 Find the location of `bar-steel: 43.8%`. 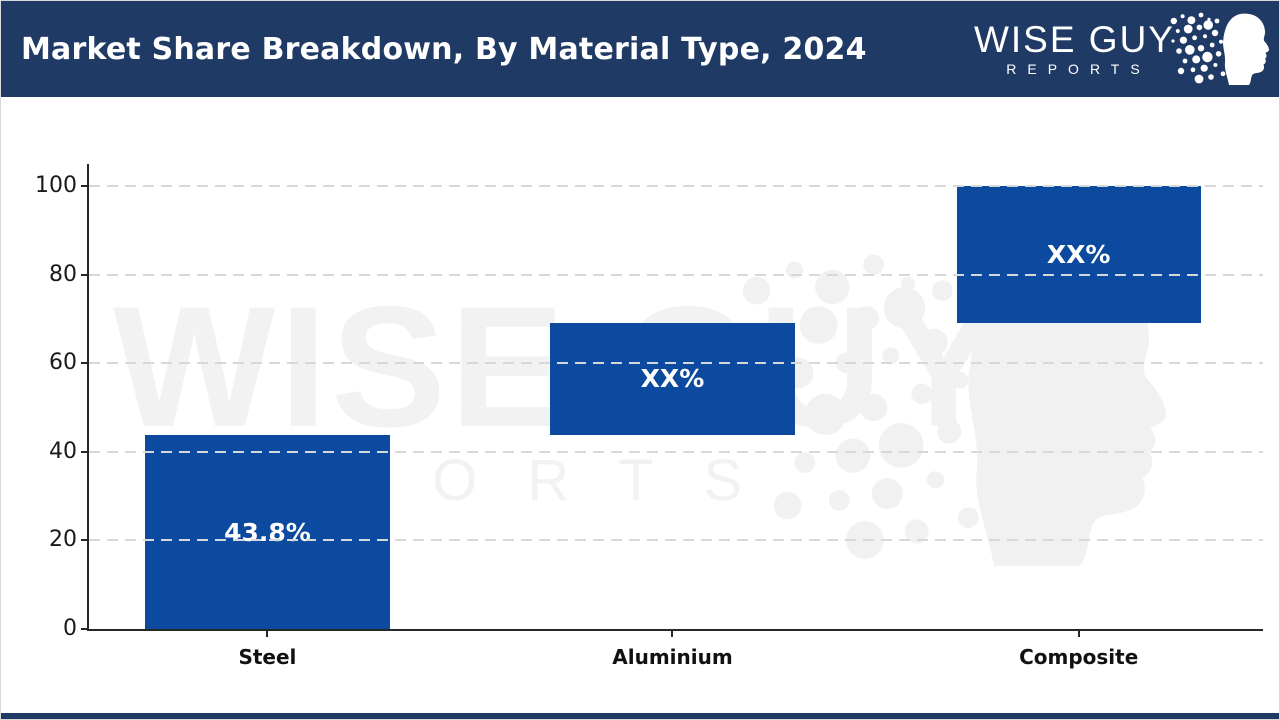

bar-steel: 43.8% is located at coordinates (267, 532).